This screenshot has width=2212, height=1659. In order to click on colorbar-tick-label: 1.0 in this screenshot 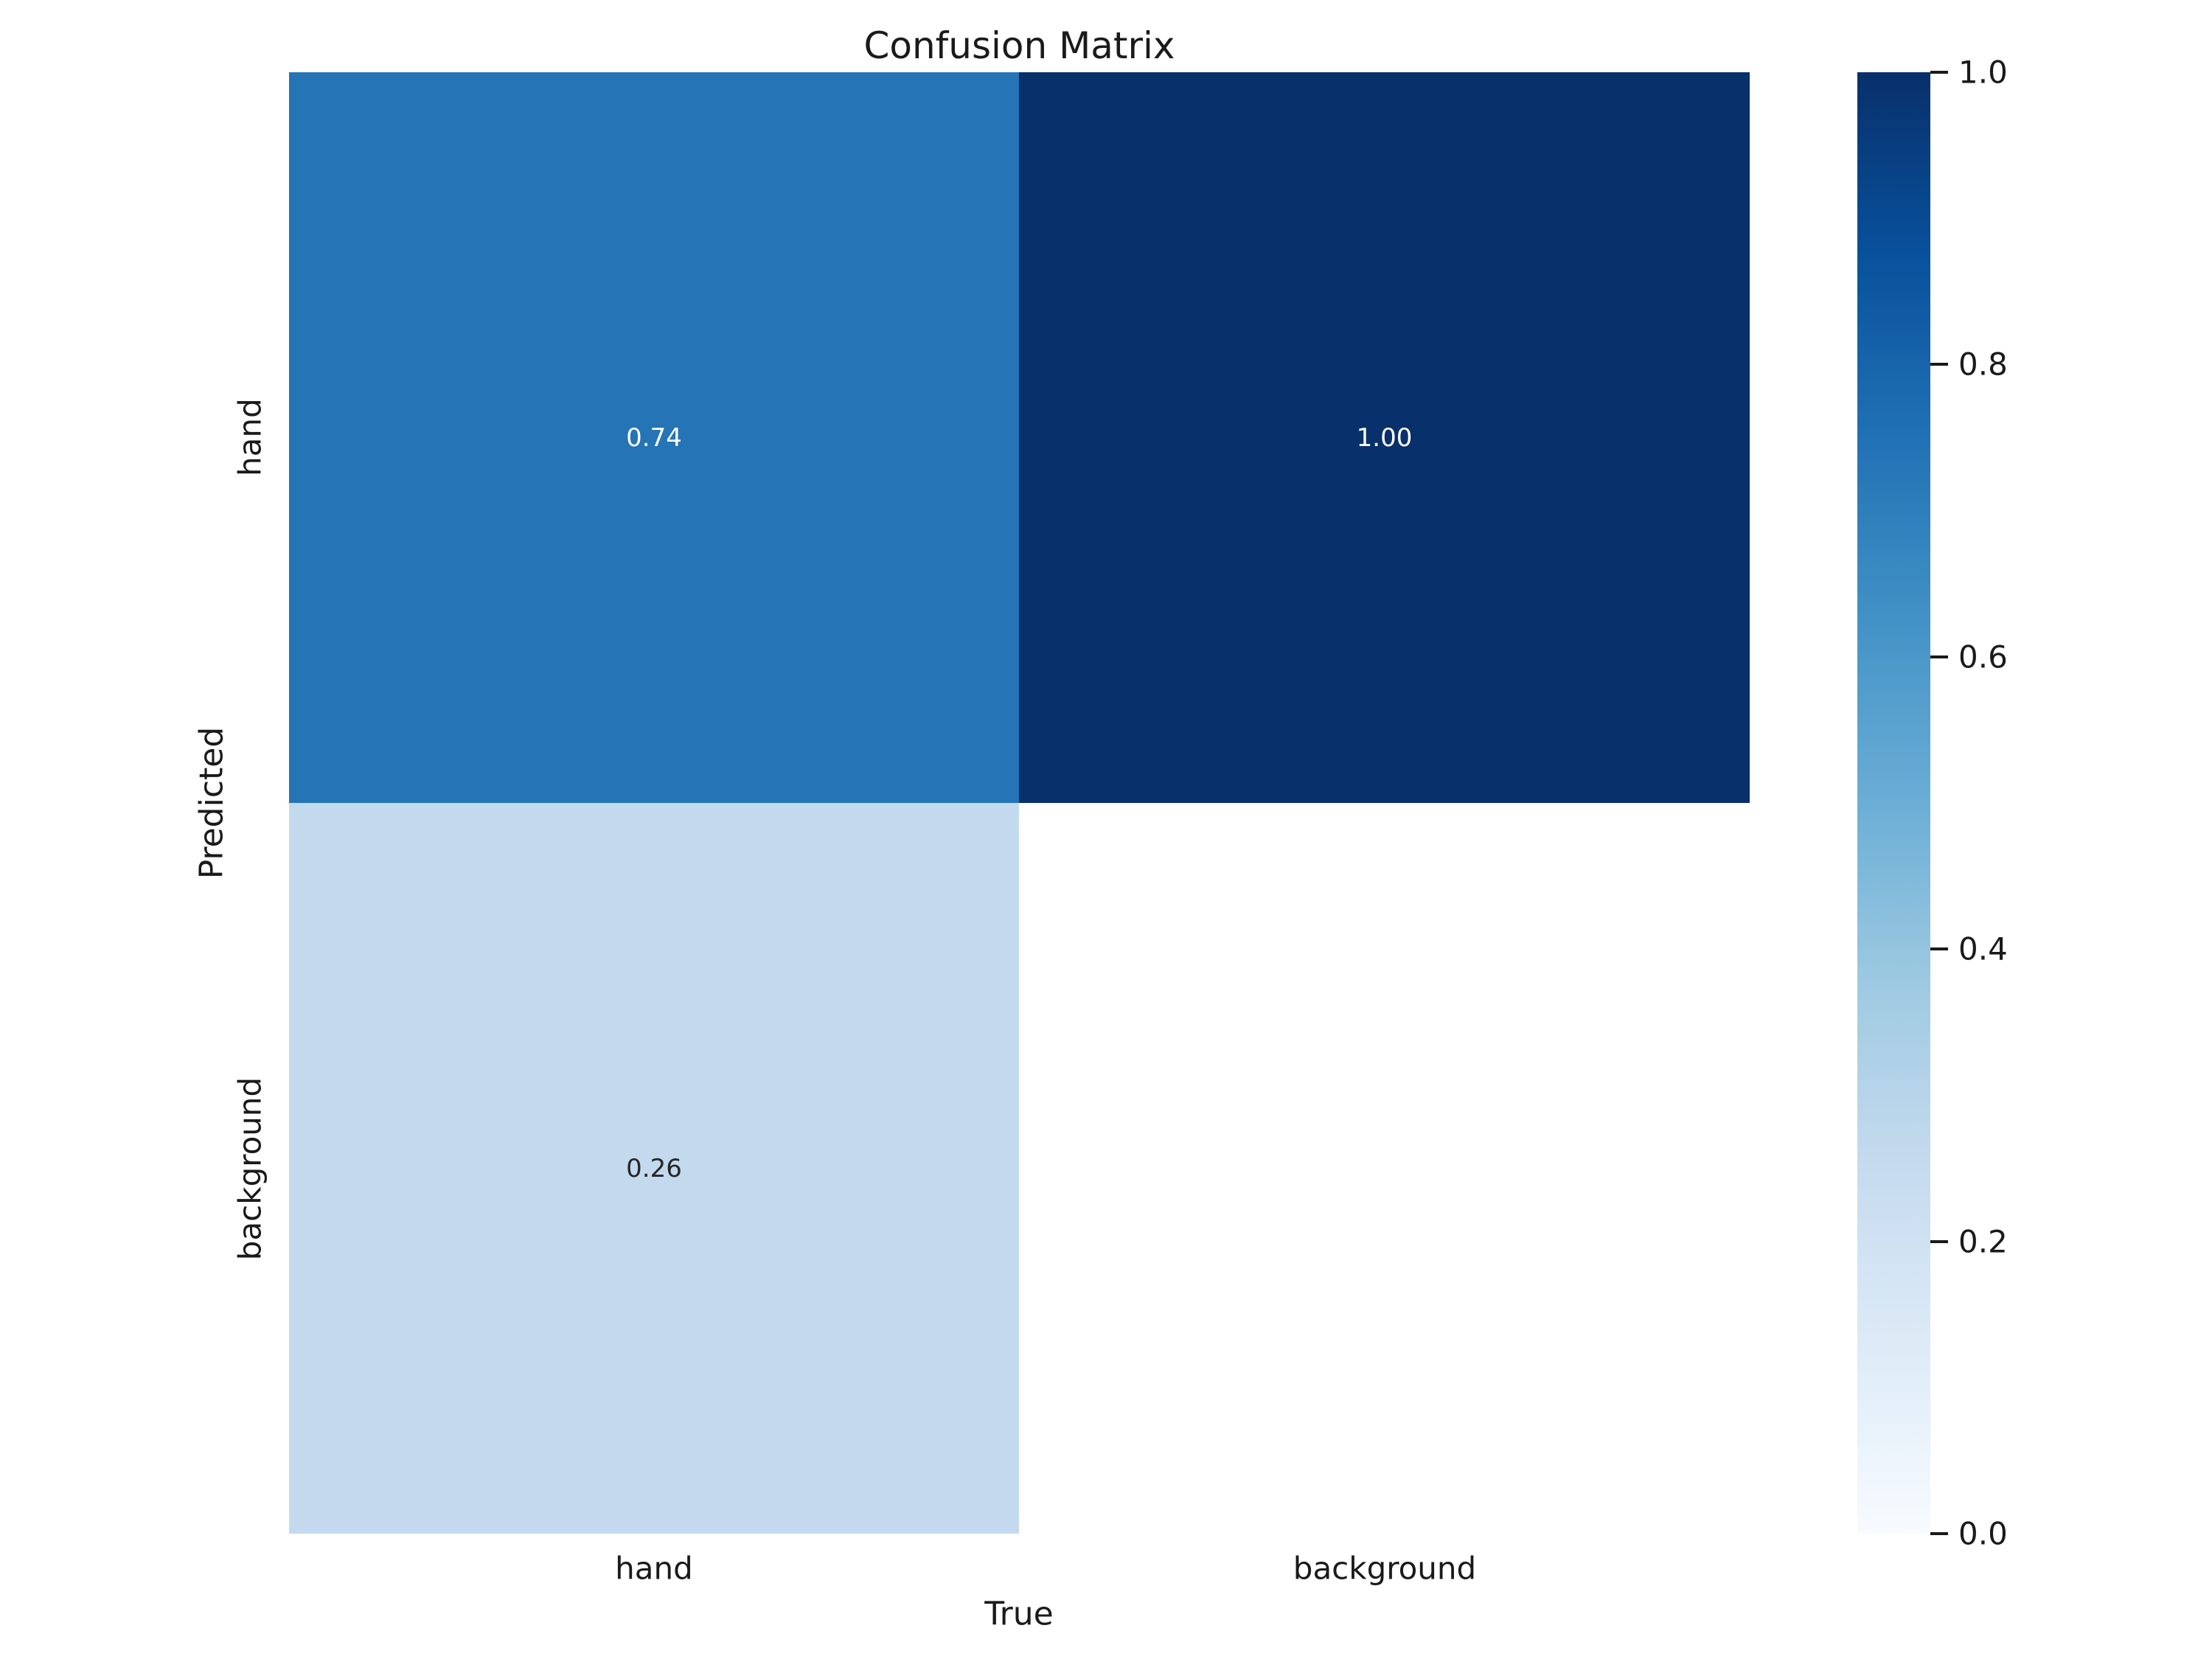, I will do `click(1983, 72)`.